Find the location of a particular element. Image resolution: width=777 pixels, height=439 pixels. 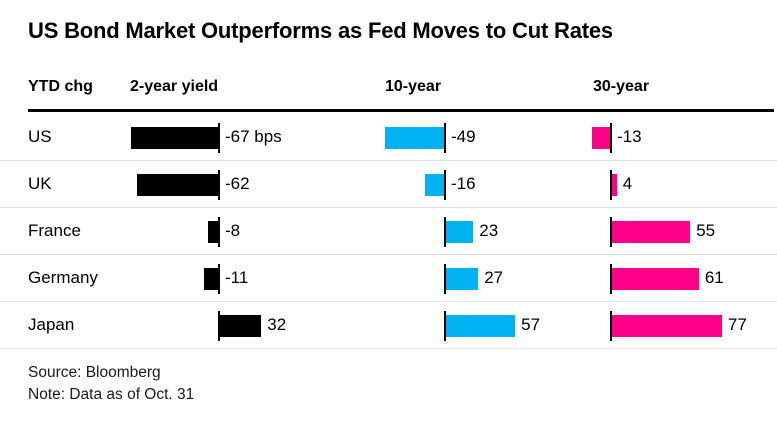

column-headers: YTD chg 2-year yield 10-year 30-year is located at coordinates (388, 88).